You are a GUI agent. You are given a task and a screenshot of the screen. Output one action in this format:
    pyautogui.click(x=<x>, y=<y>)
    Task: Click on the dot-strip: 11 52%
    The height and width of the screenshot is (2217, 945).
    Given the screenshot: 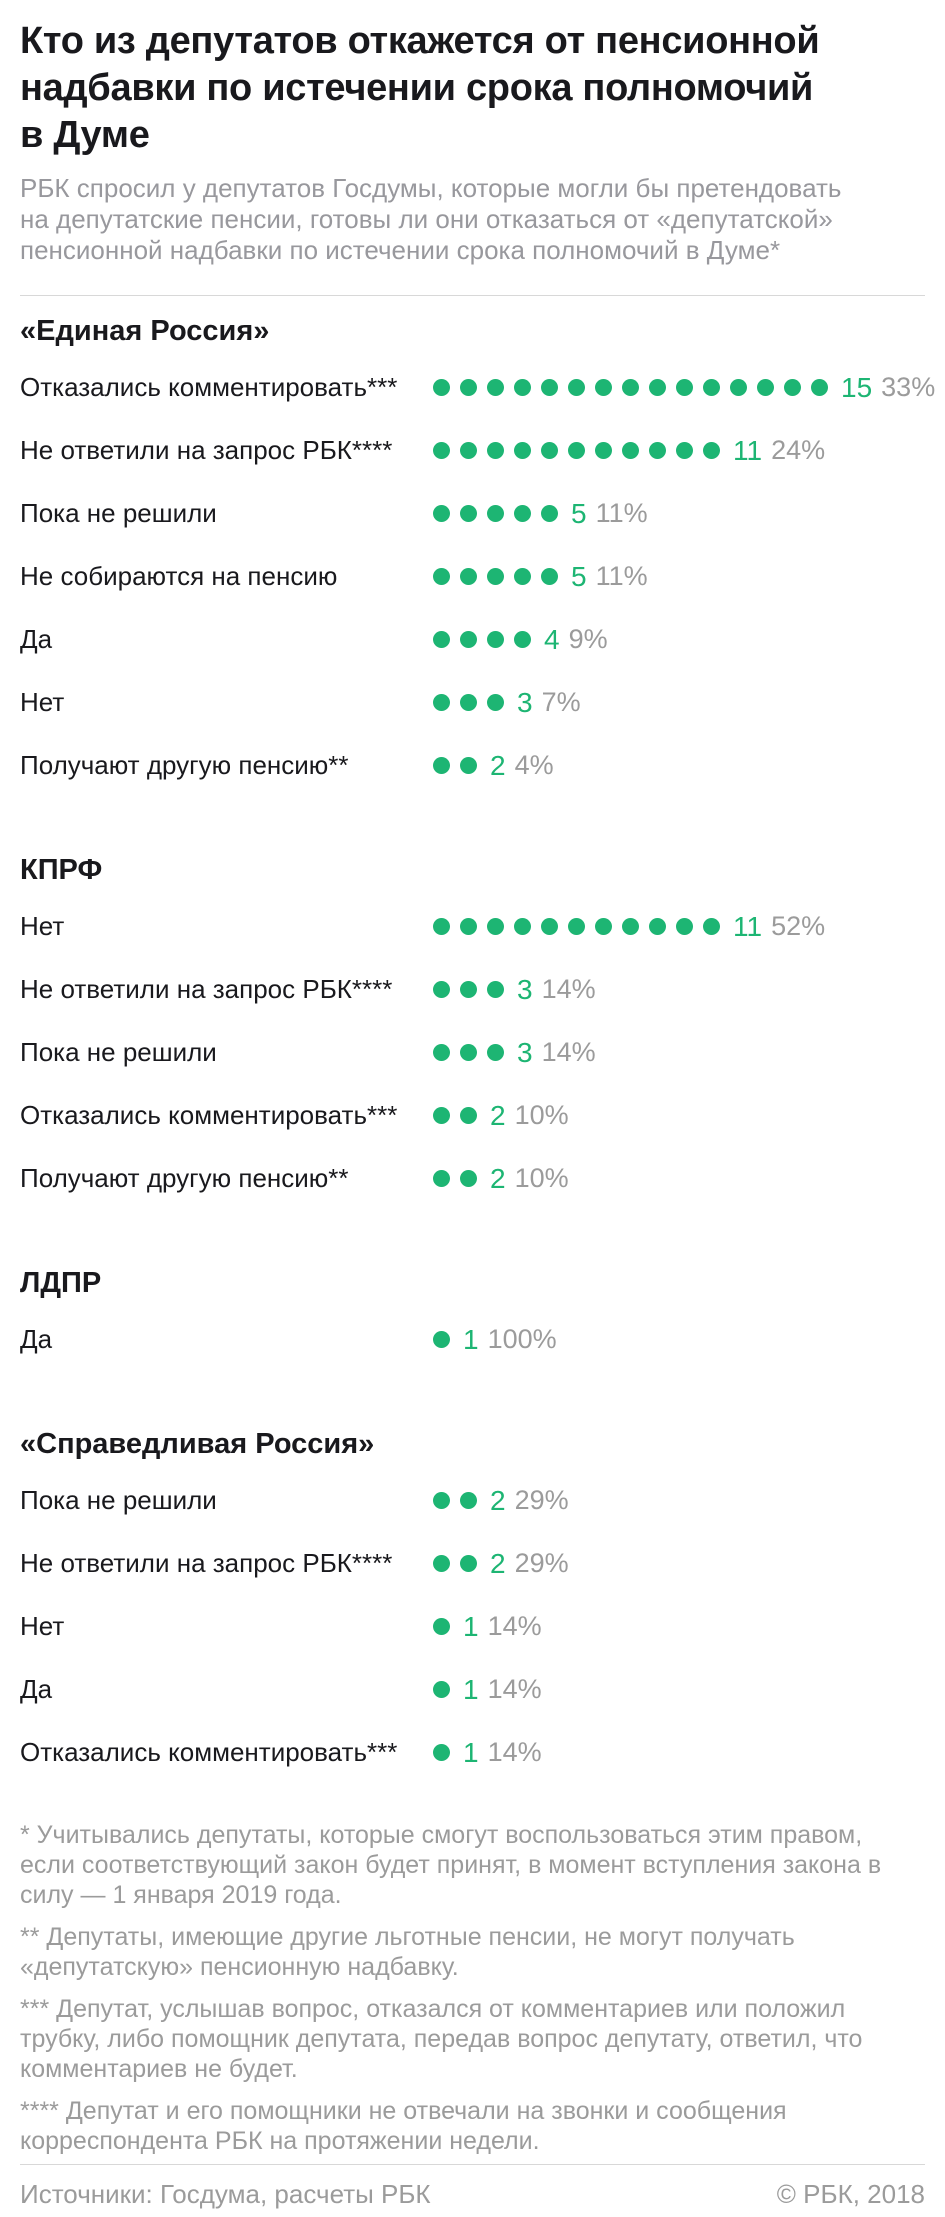 What is the action you would take?
    pyautogui.click(x=629, y=927)
    